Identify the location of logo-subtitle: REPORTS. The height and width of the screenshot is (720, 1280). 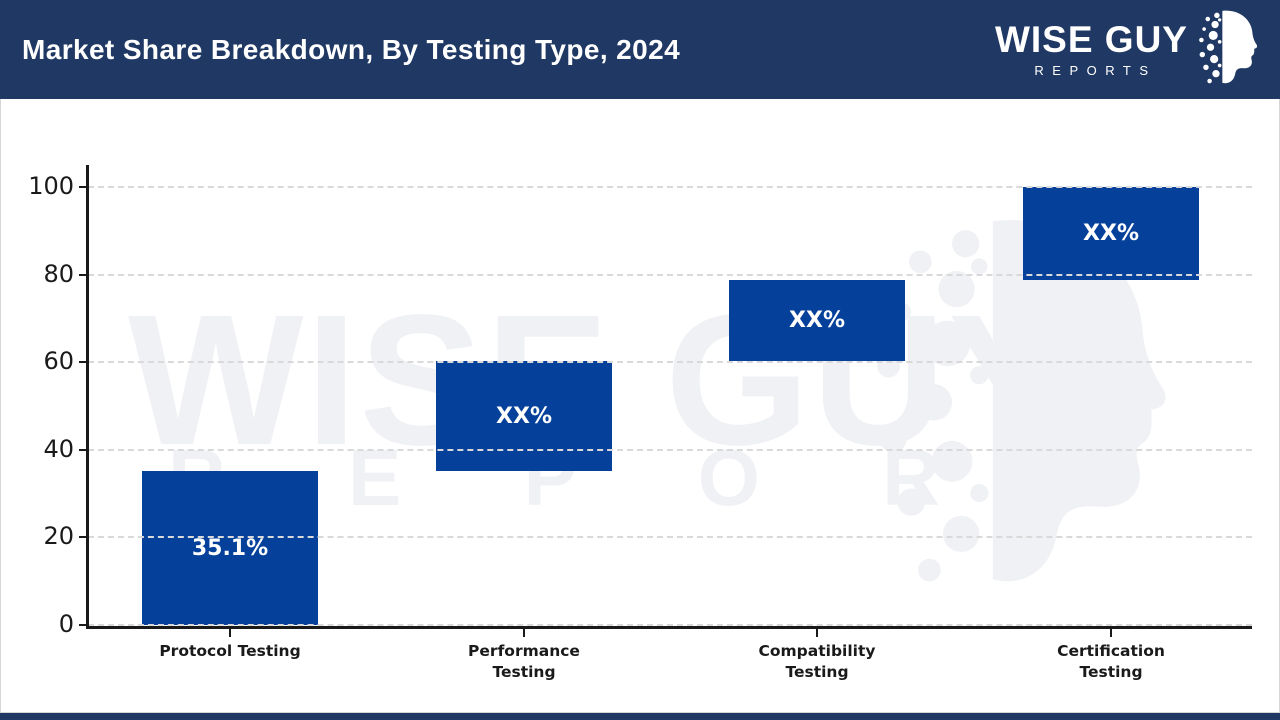
(1095, 70).